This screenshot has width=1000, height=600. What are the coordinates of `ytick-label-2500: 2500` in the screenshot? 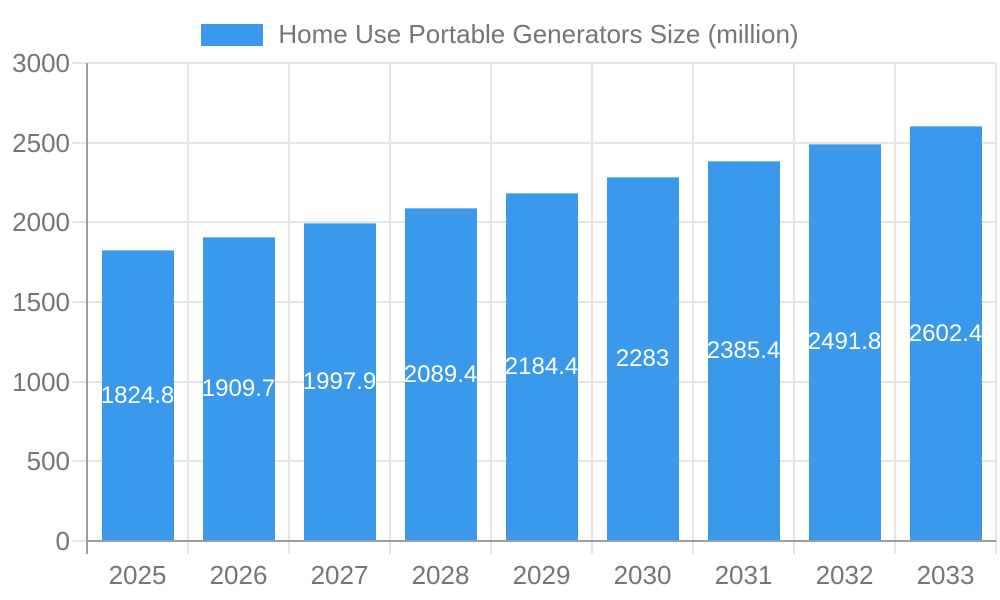 It's located at (41, 142).